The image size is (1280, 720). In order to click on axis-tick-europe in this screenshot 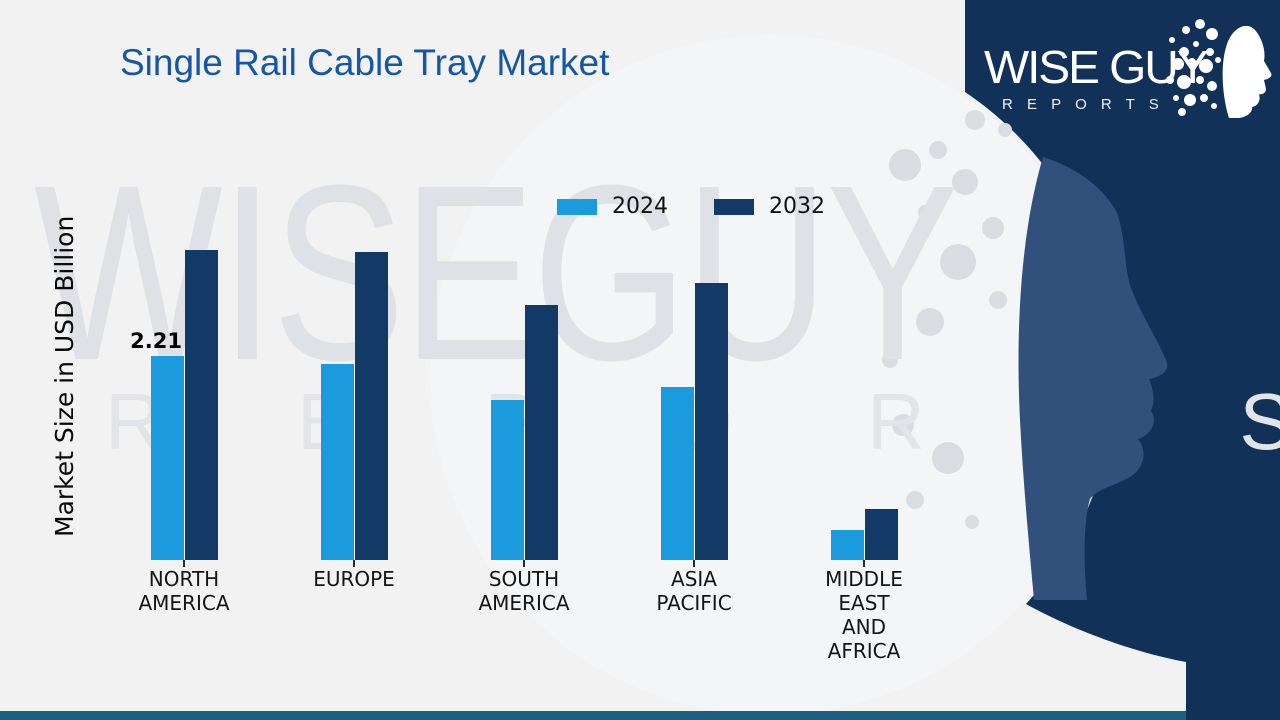, I will do `click(354, 563)`.